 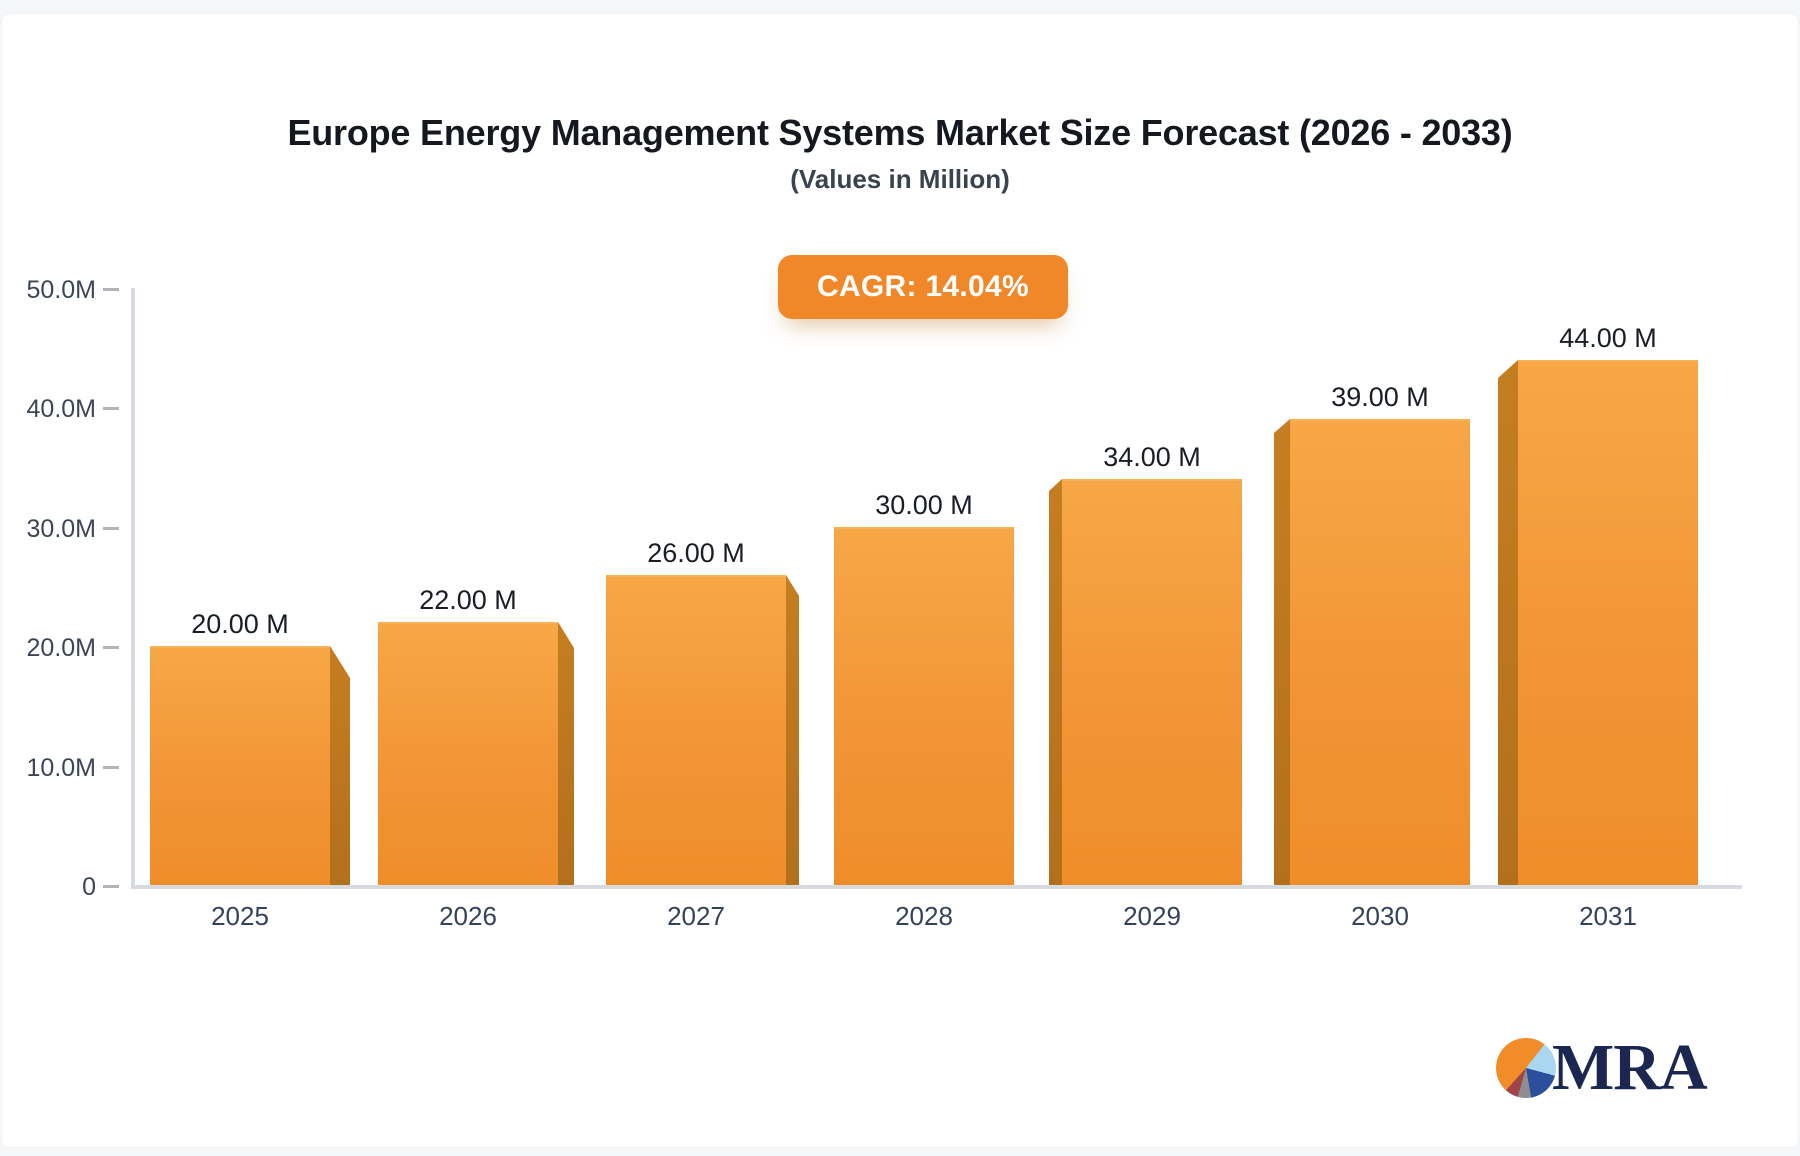 I want to click on y-axis-label: 10.0M, so click(x=61, y=768).